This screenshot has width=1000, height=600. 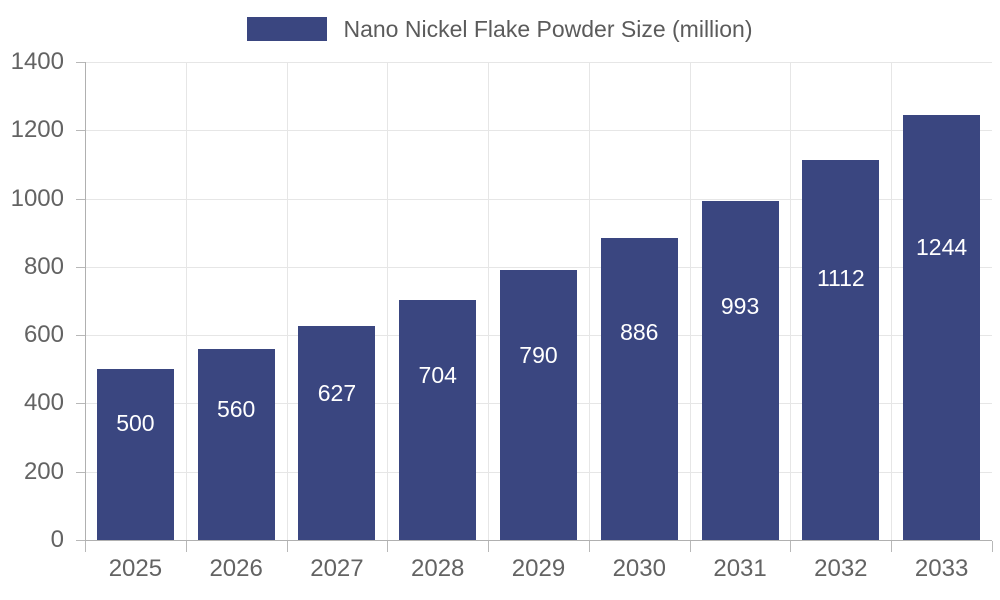 What do you see at coordinates (437, 374) in the screenshot?
I see `bar-value-label: 704` at bounding box center [437, 374].